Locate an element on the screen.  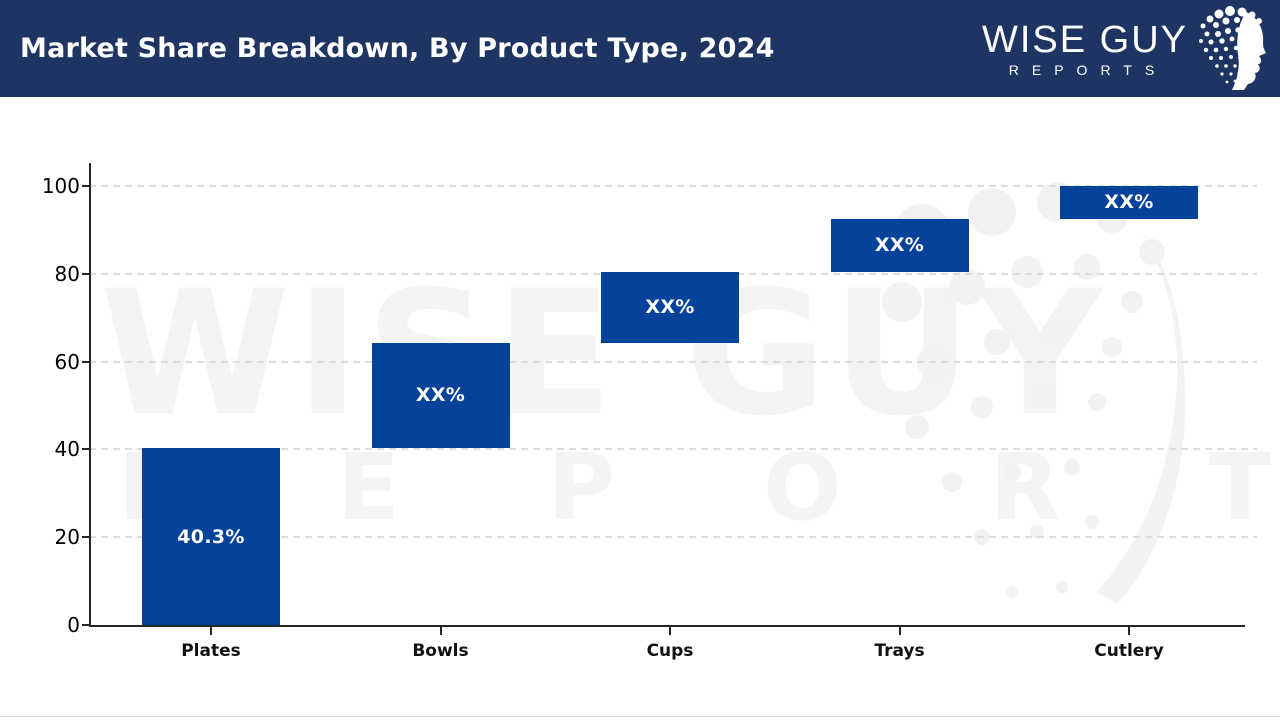
y-tick-label: 20 is located at coordinates (67, 537).